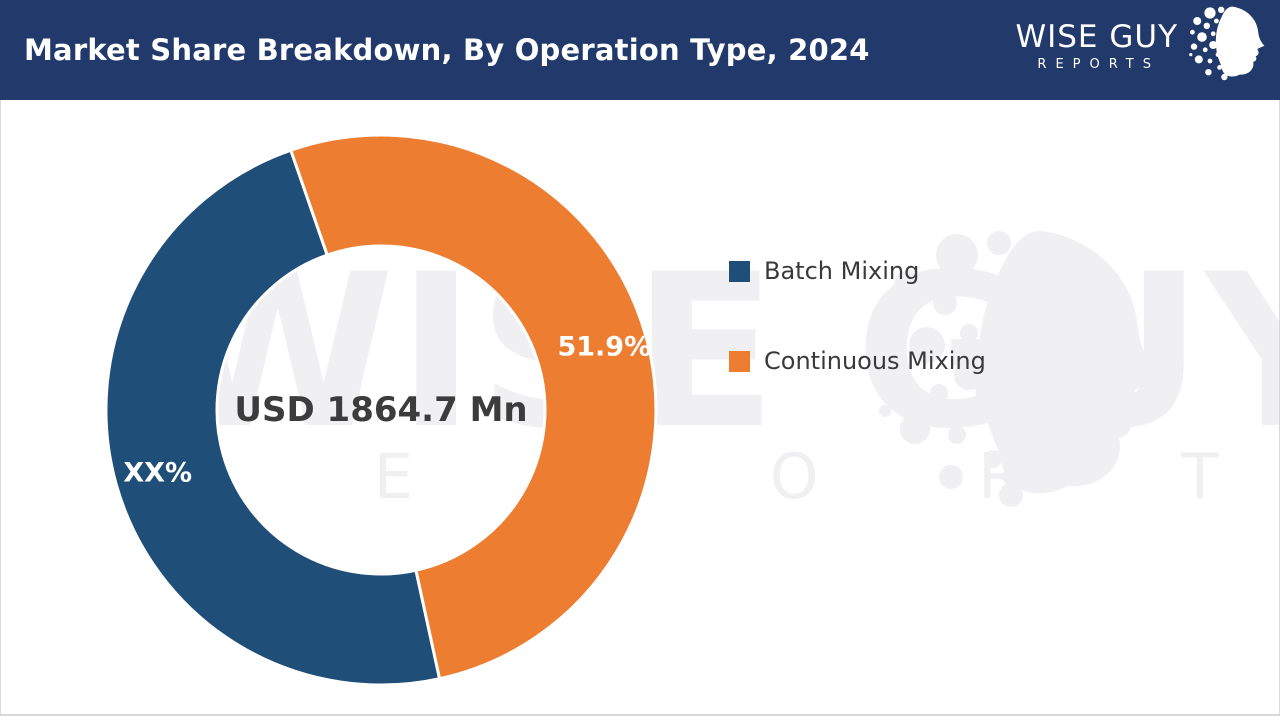 The image size is (1280, 720). I want to click on legend: Batch Mixing Continuous Mixing, so click(857, 340).